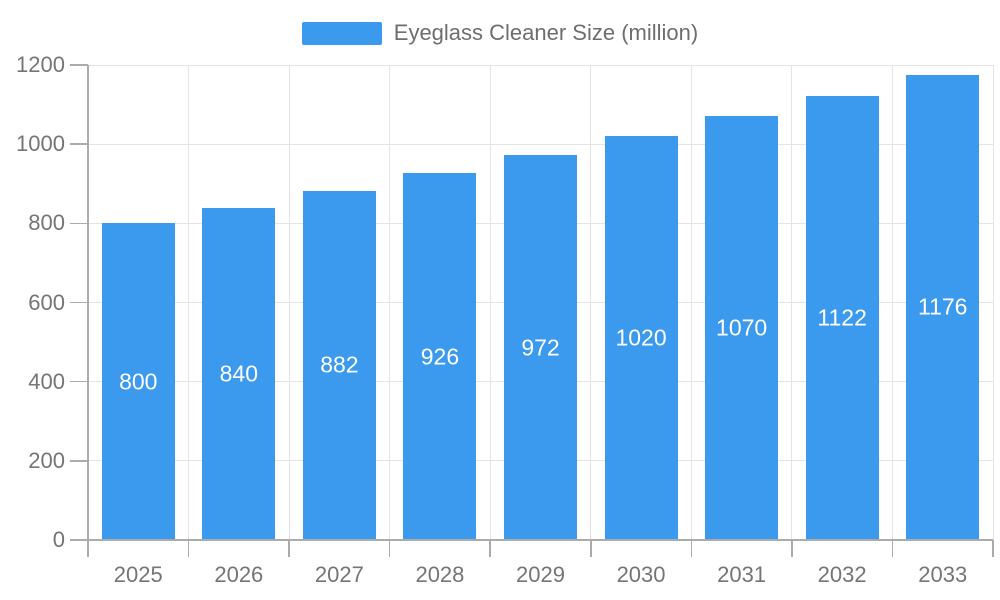 This screenshot has width=1000, height=600. I want to click on y-axis-line, so click(88, 302).